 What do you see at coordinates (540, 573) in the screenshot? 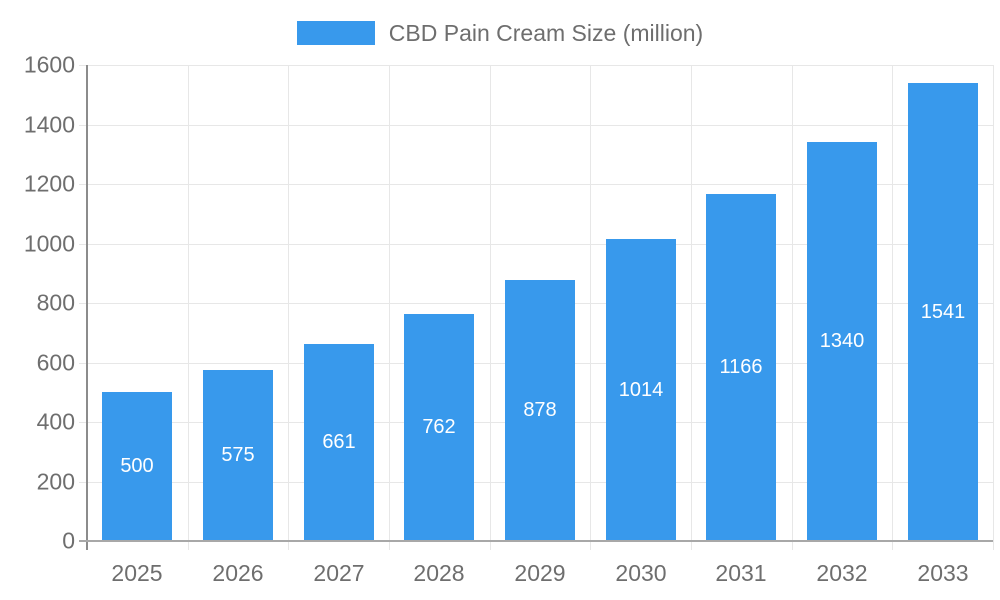
I see `x-tick-label: 2029` at bounding box center [540, 573].